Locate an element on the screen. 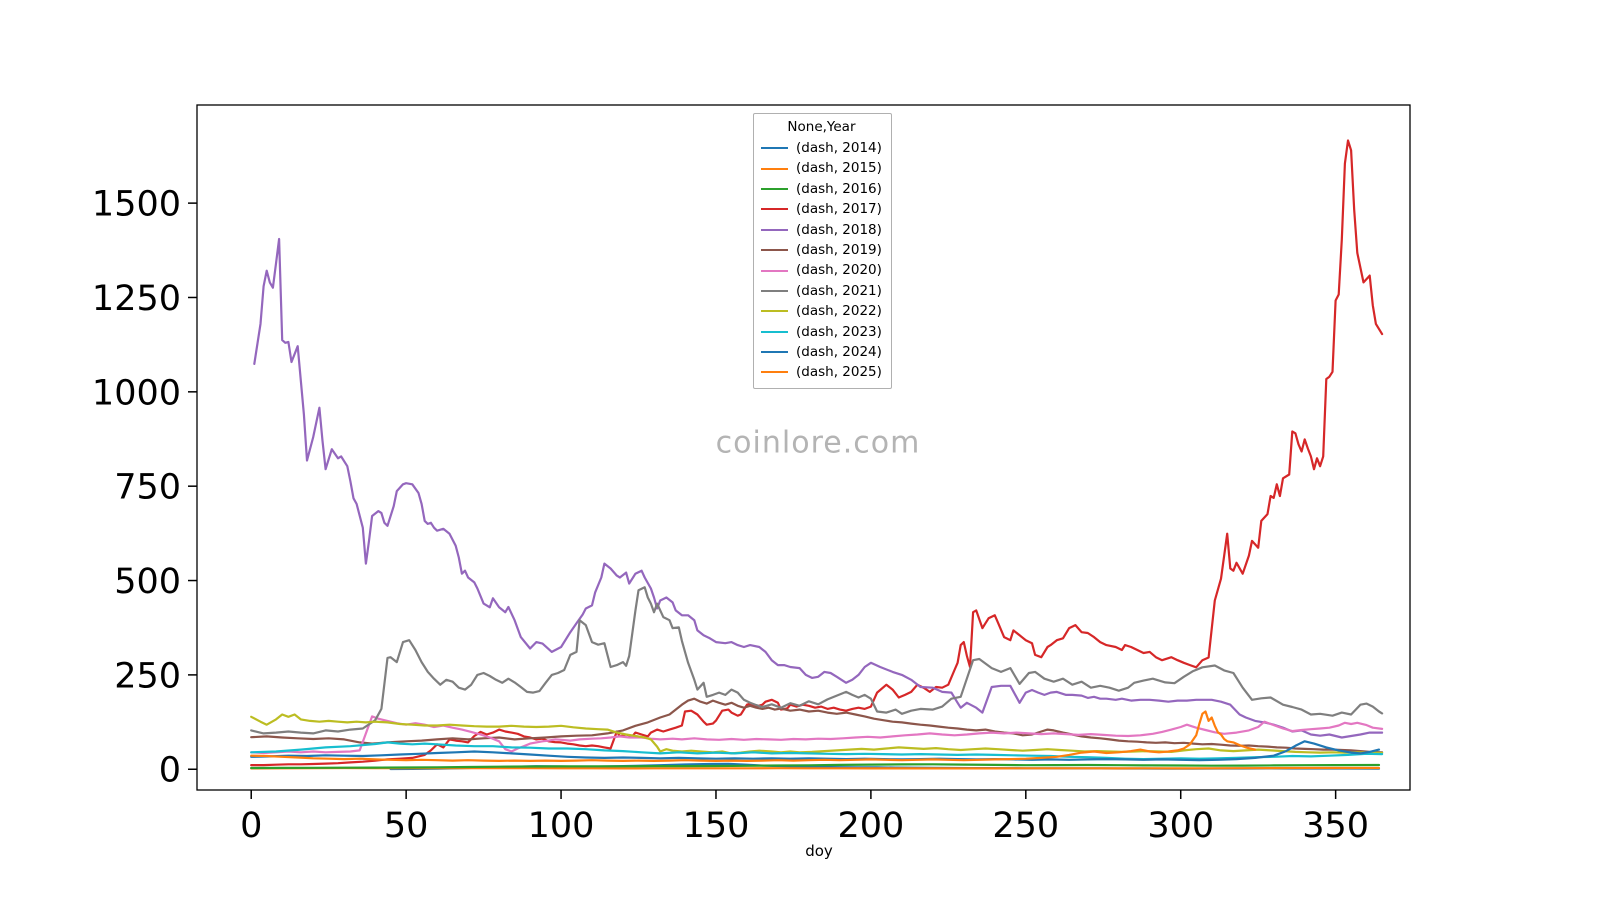  x-tick-label: 300 is located at coordinates (1180, 826).